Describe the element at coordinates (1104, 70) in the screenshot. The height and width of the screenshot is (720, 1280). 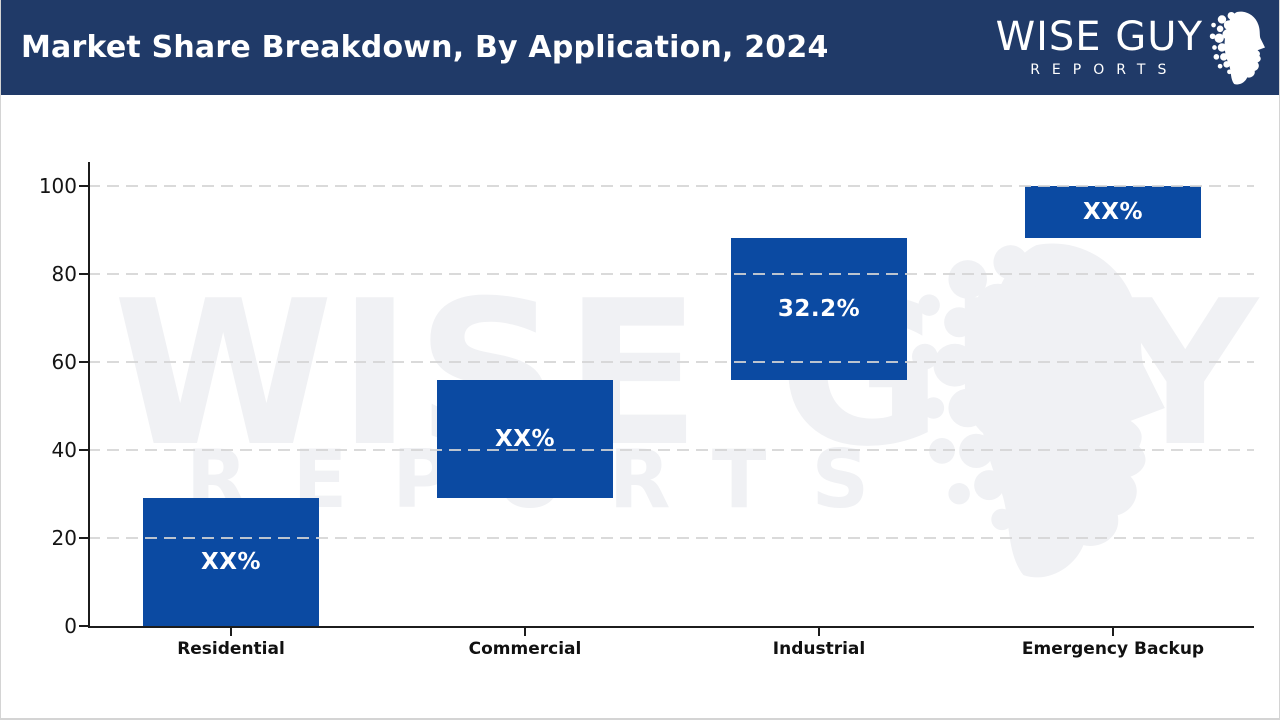
I see `brand-subname: REPORTS` at that location.